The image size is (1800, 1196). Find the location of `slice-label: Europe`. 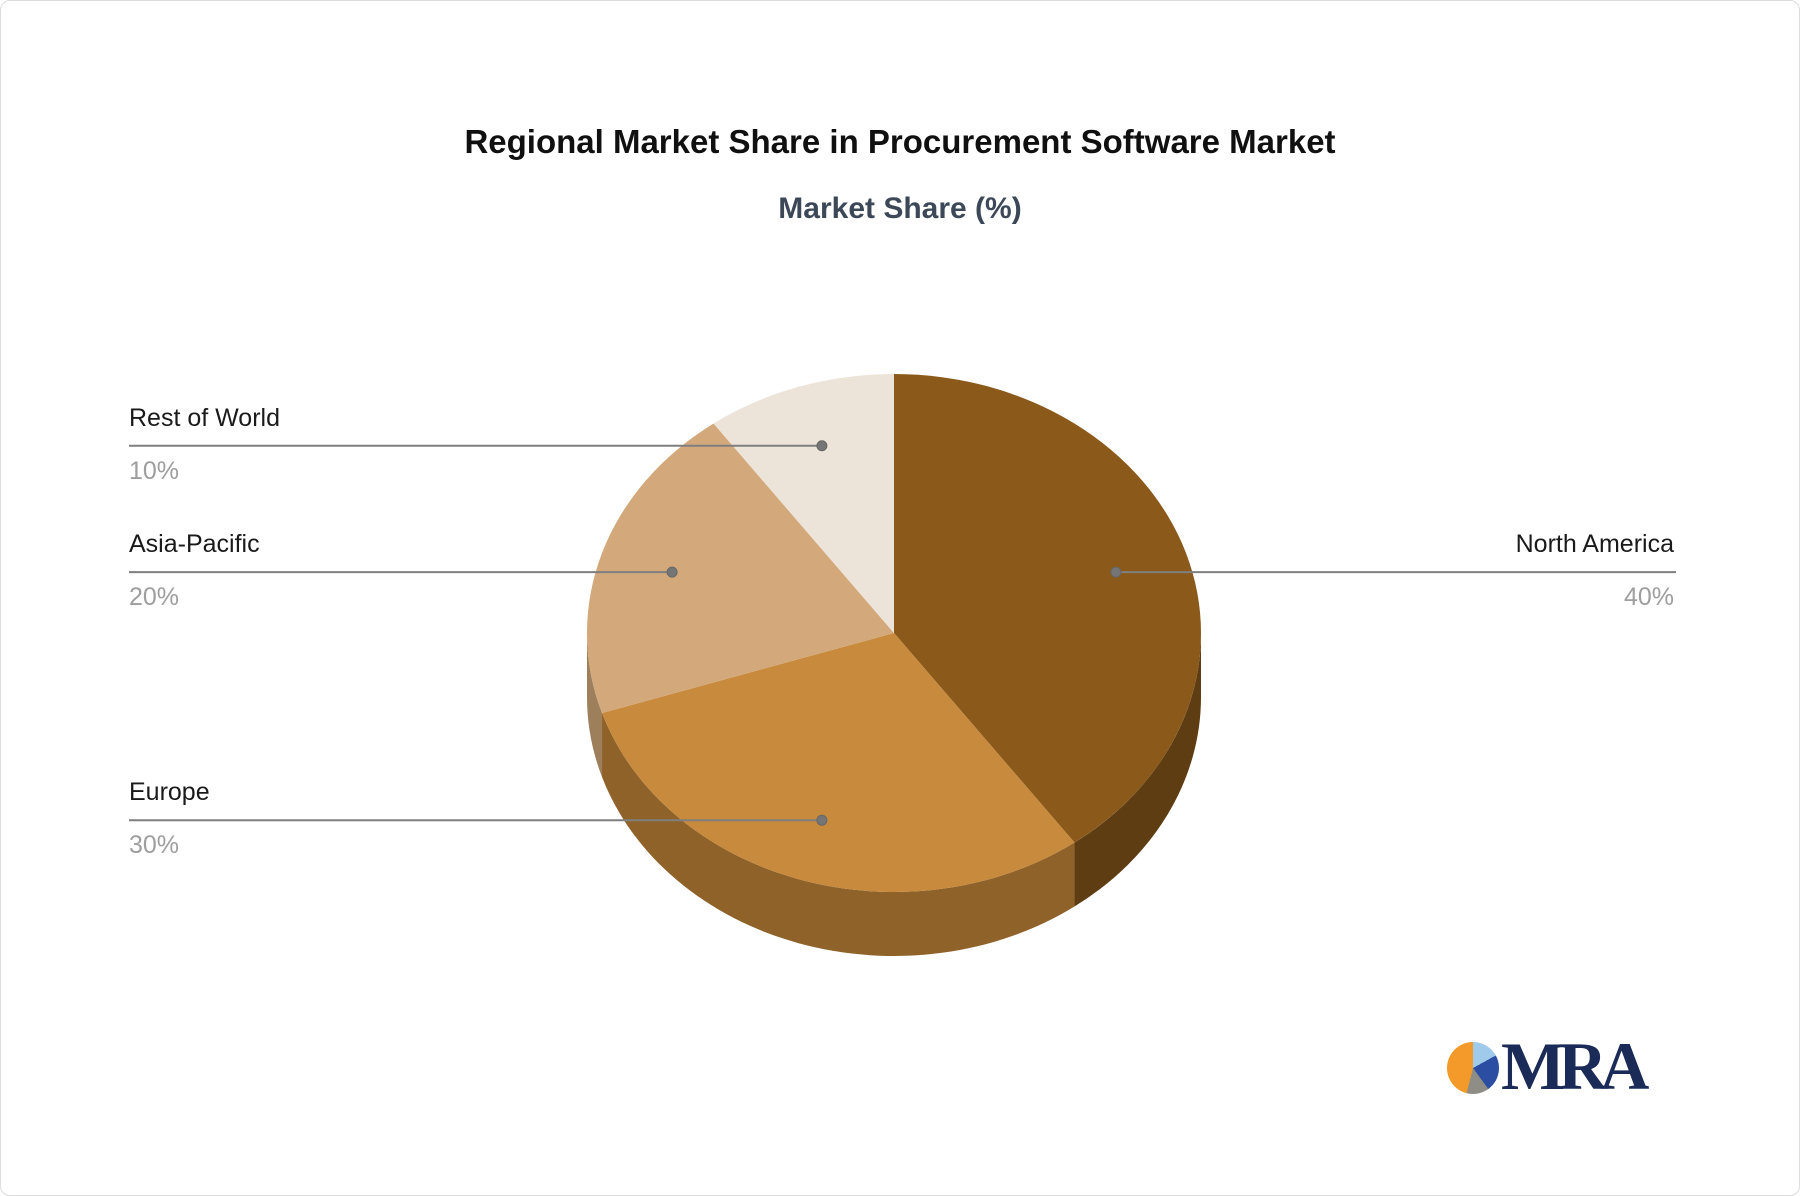

slice-label: Europe is located at coordinates (169, 792).